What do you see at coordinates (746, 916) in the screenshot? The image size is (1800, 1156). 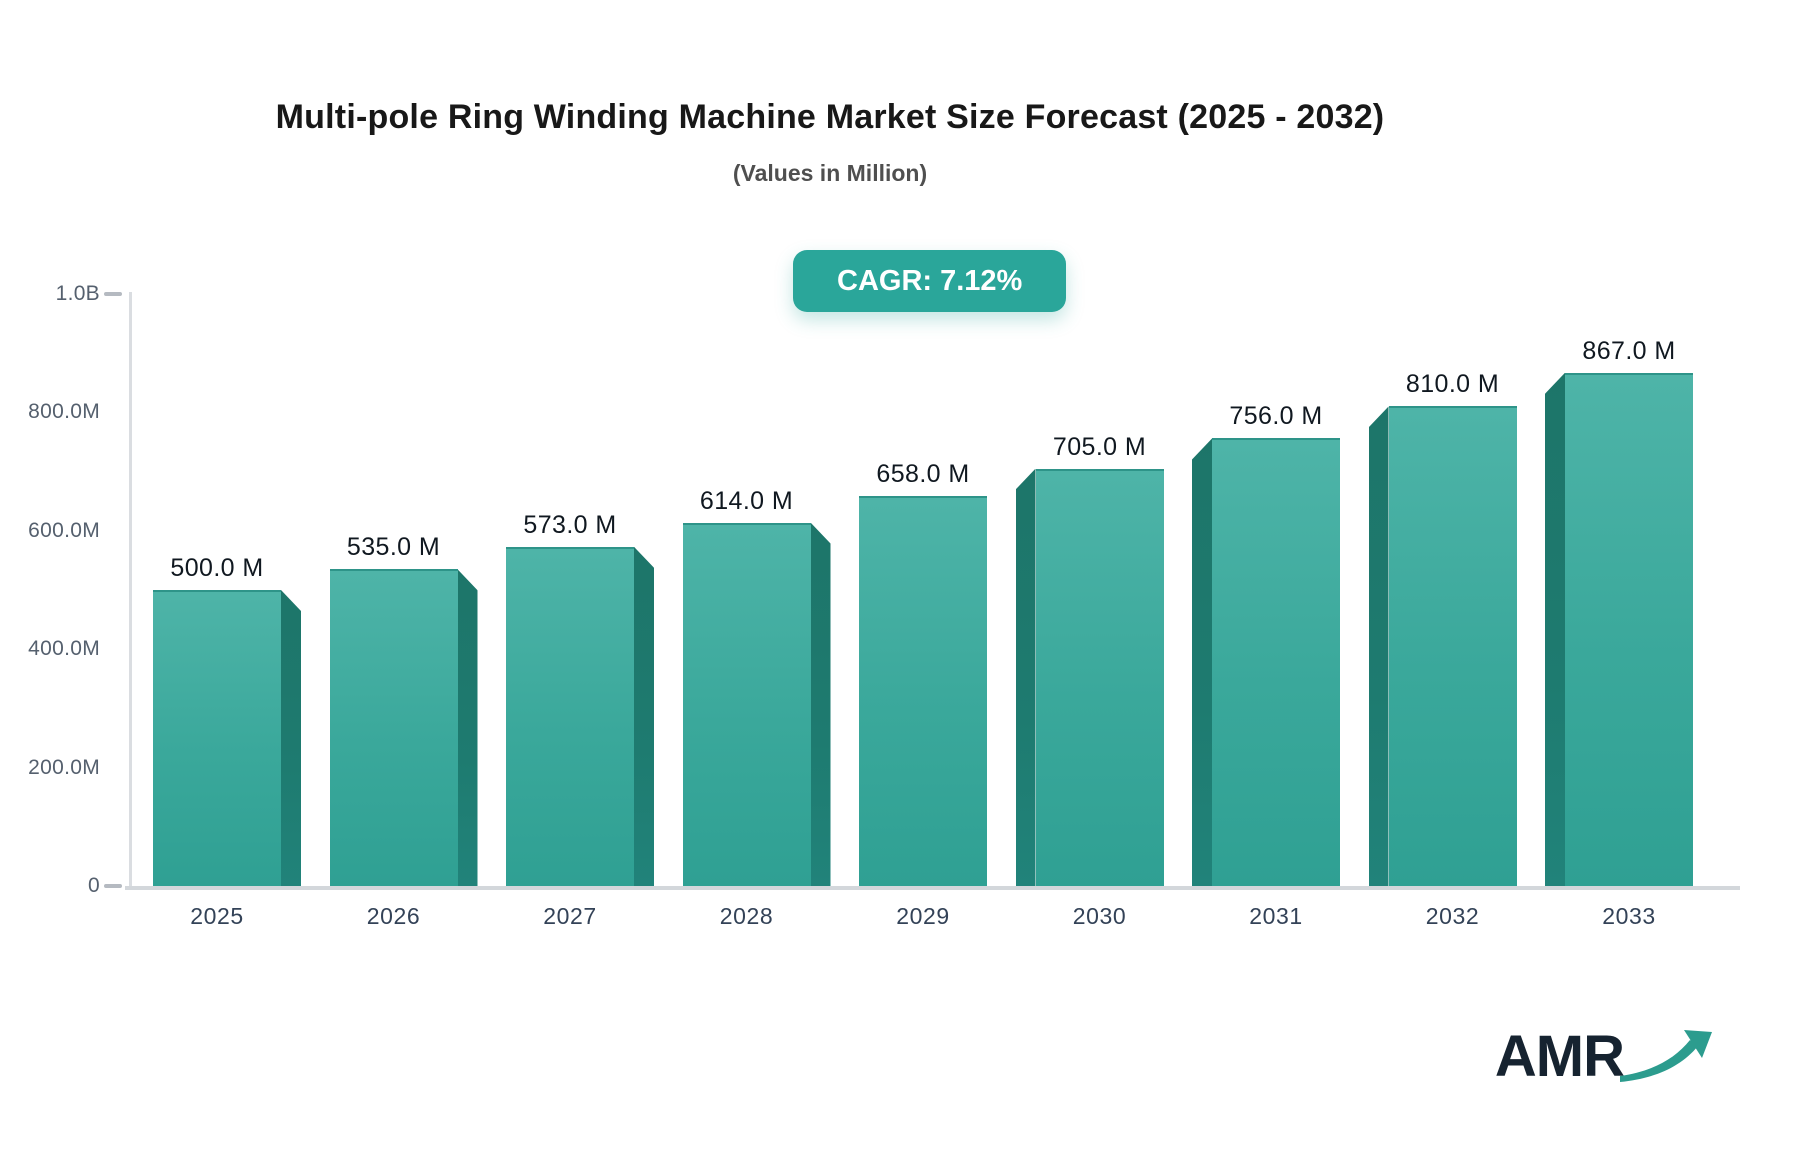 I see `x-axis-label-2028: 2028` at bounding box center [746, 916].